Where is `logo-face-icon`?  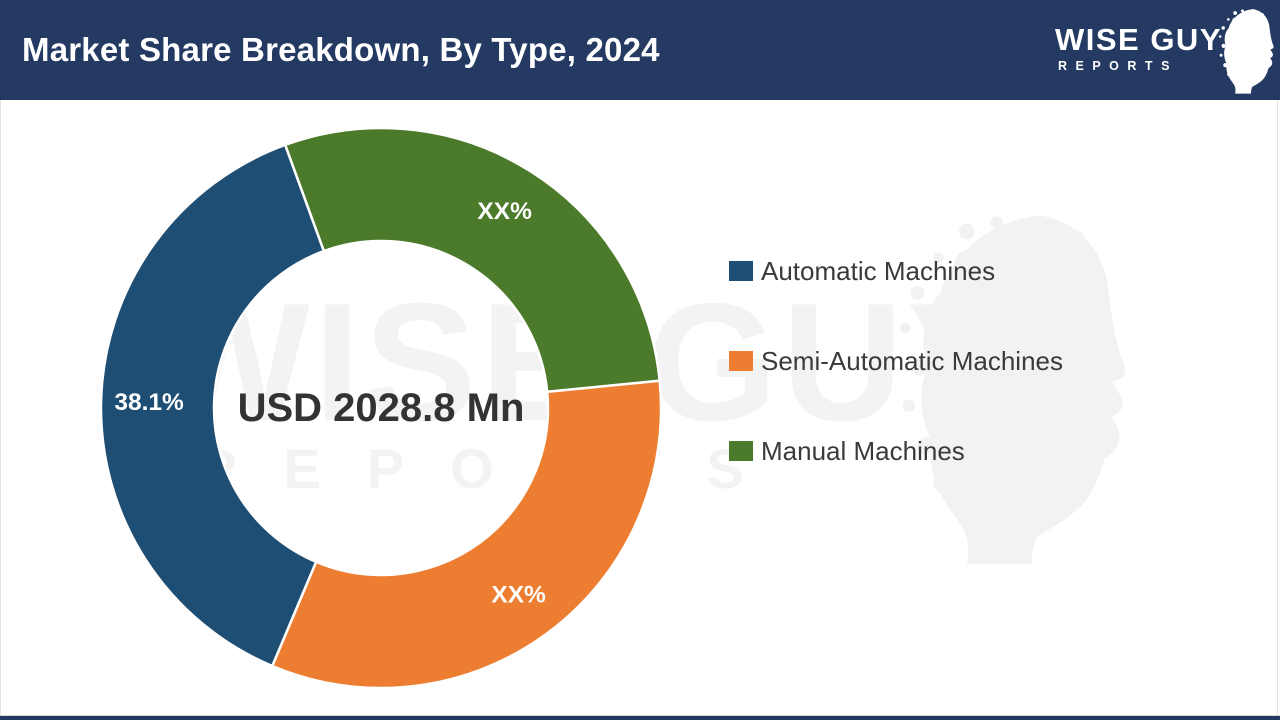 logo-face-icon is located at coordinates (1246, 51).